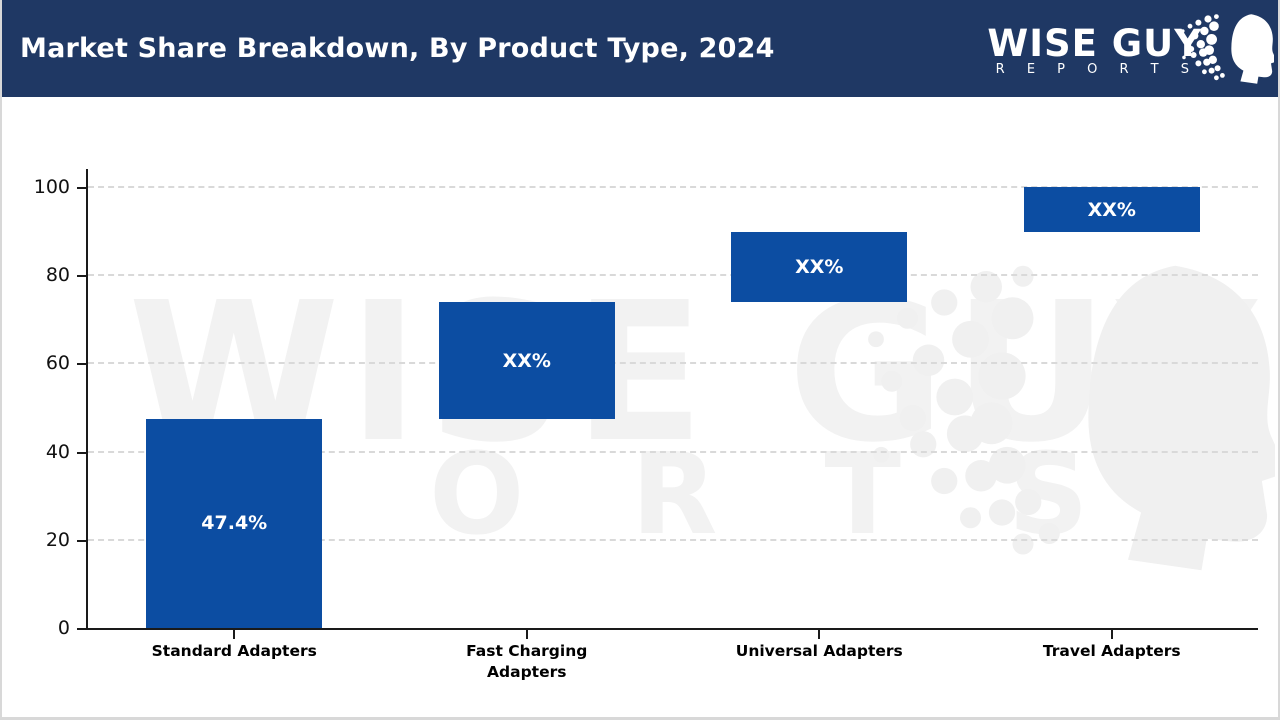 The width and height of the screenshot is (1280, 720). I want to click on bar-standard-adapters: 47.4%, so click(234, 523).